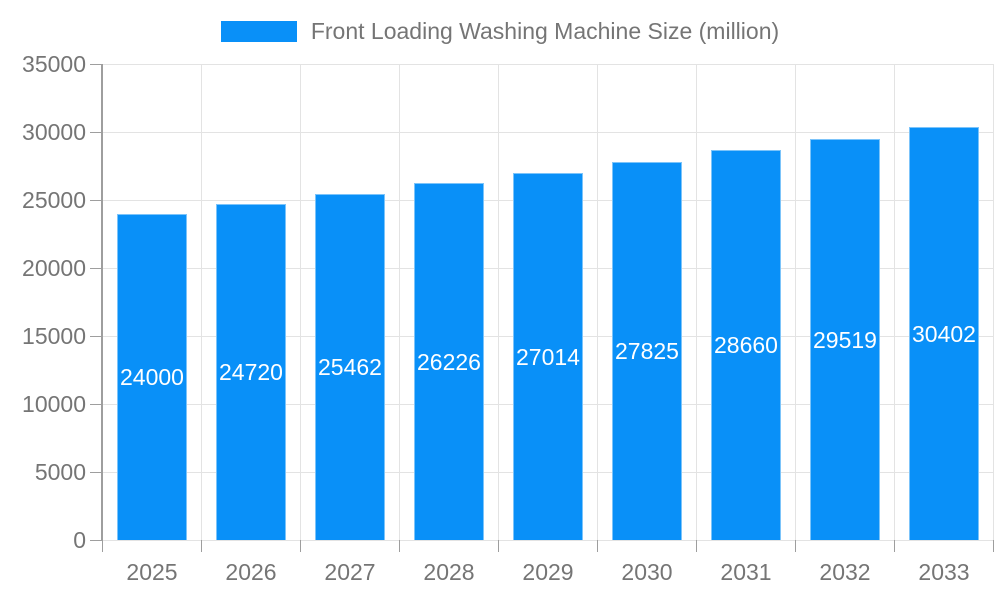 The height and width of the screenshot is (600, 1000). I want to click on x-axis-label: 2025, so click(152, 572).